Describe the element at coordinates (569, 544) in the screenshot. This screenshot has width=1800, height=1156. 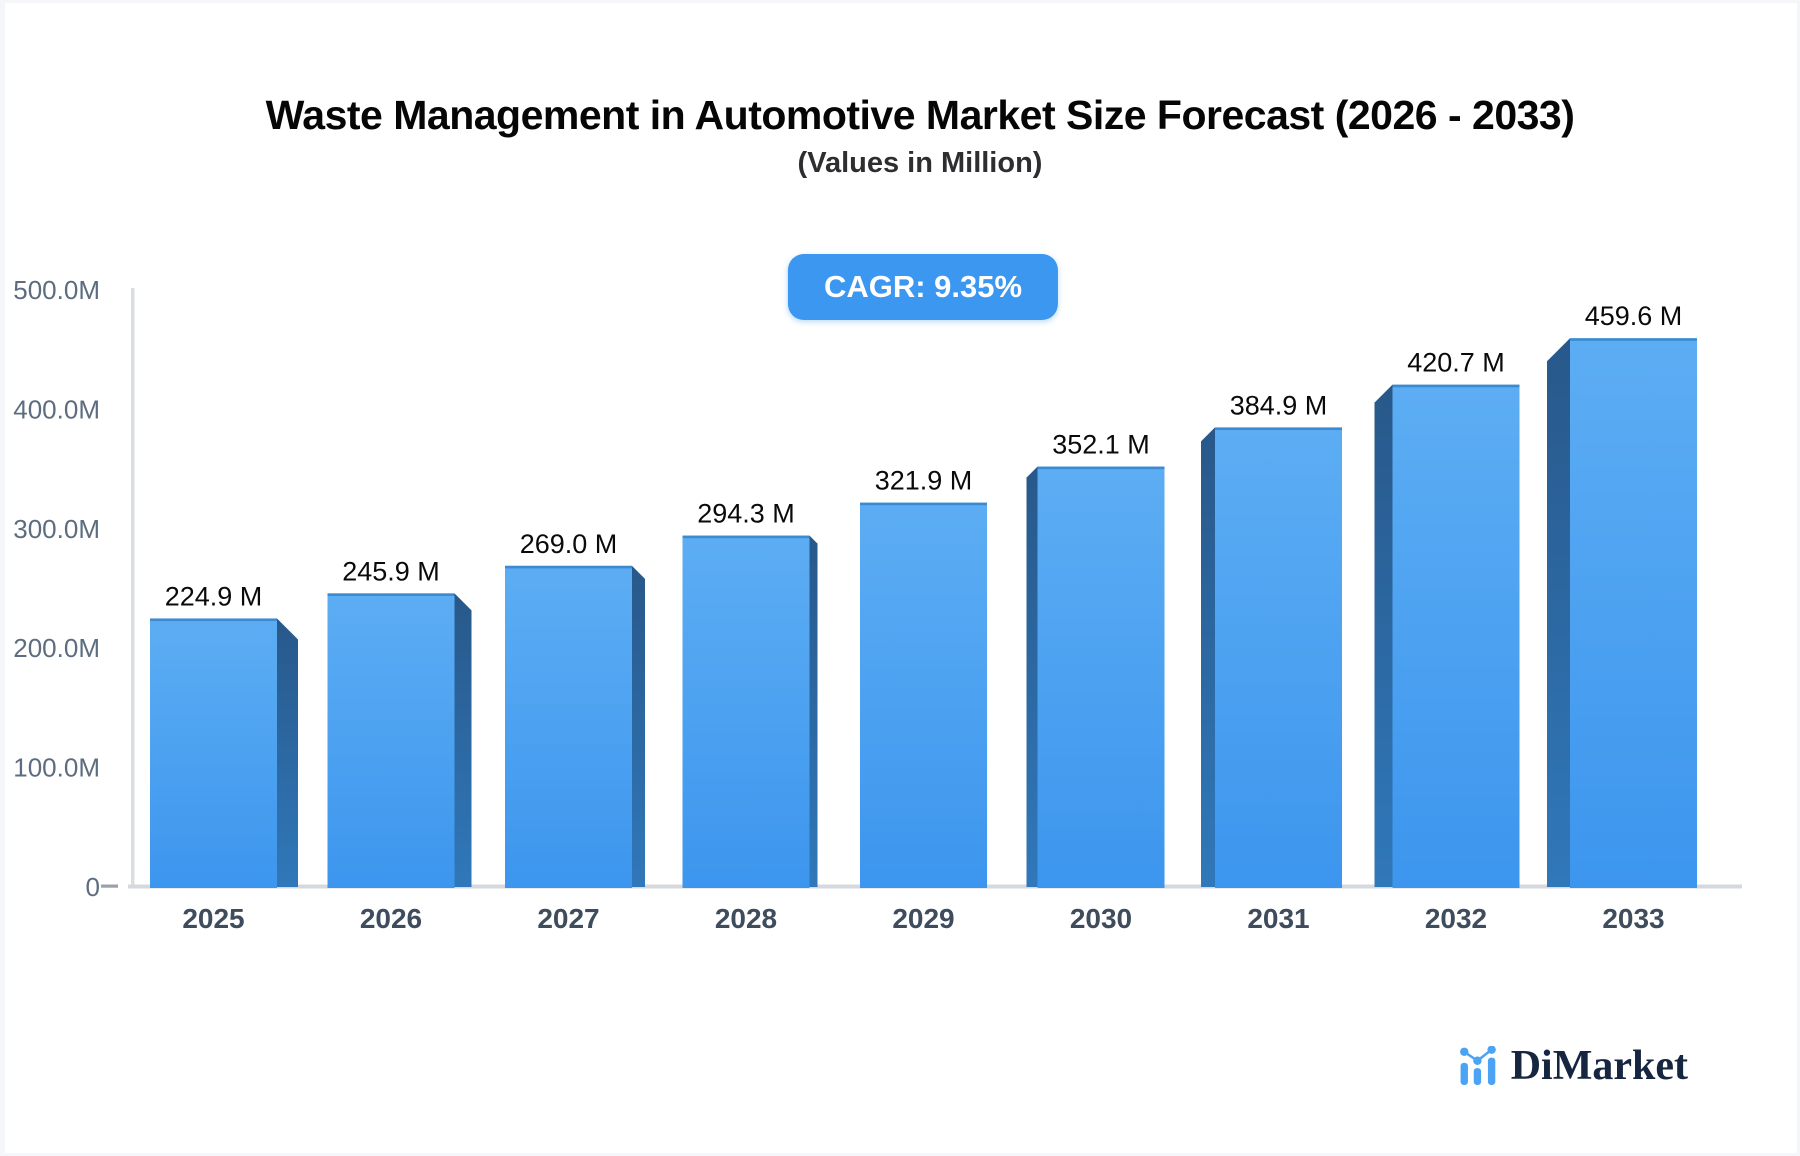
I see `bar-value-label: 269.0 M` at that location.